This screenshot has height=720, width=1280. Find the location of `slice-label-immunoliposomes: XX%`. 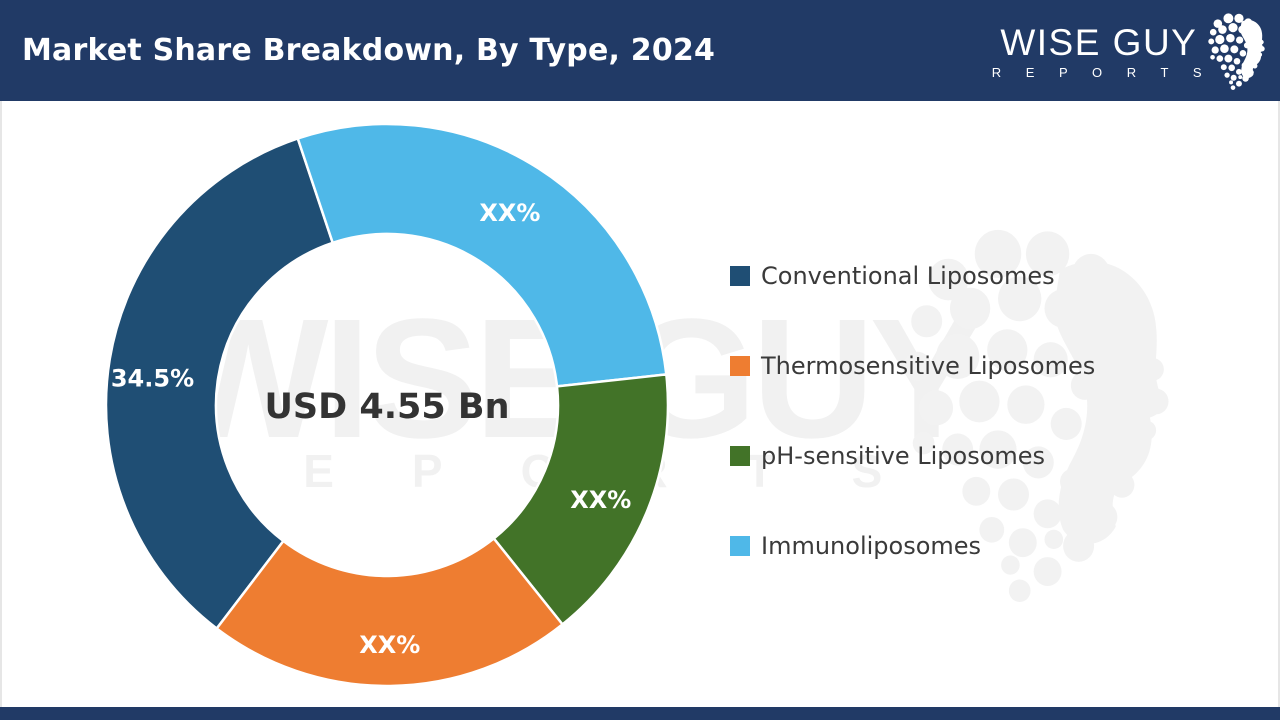

slice-label-immunoliposomes: XX% is located at coordinates (509, 213).